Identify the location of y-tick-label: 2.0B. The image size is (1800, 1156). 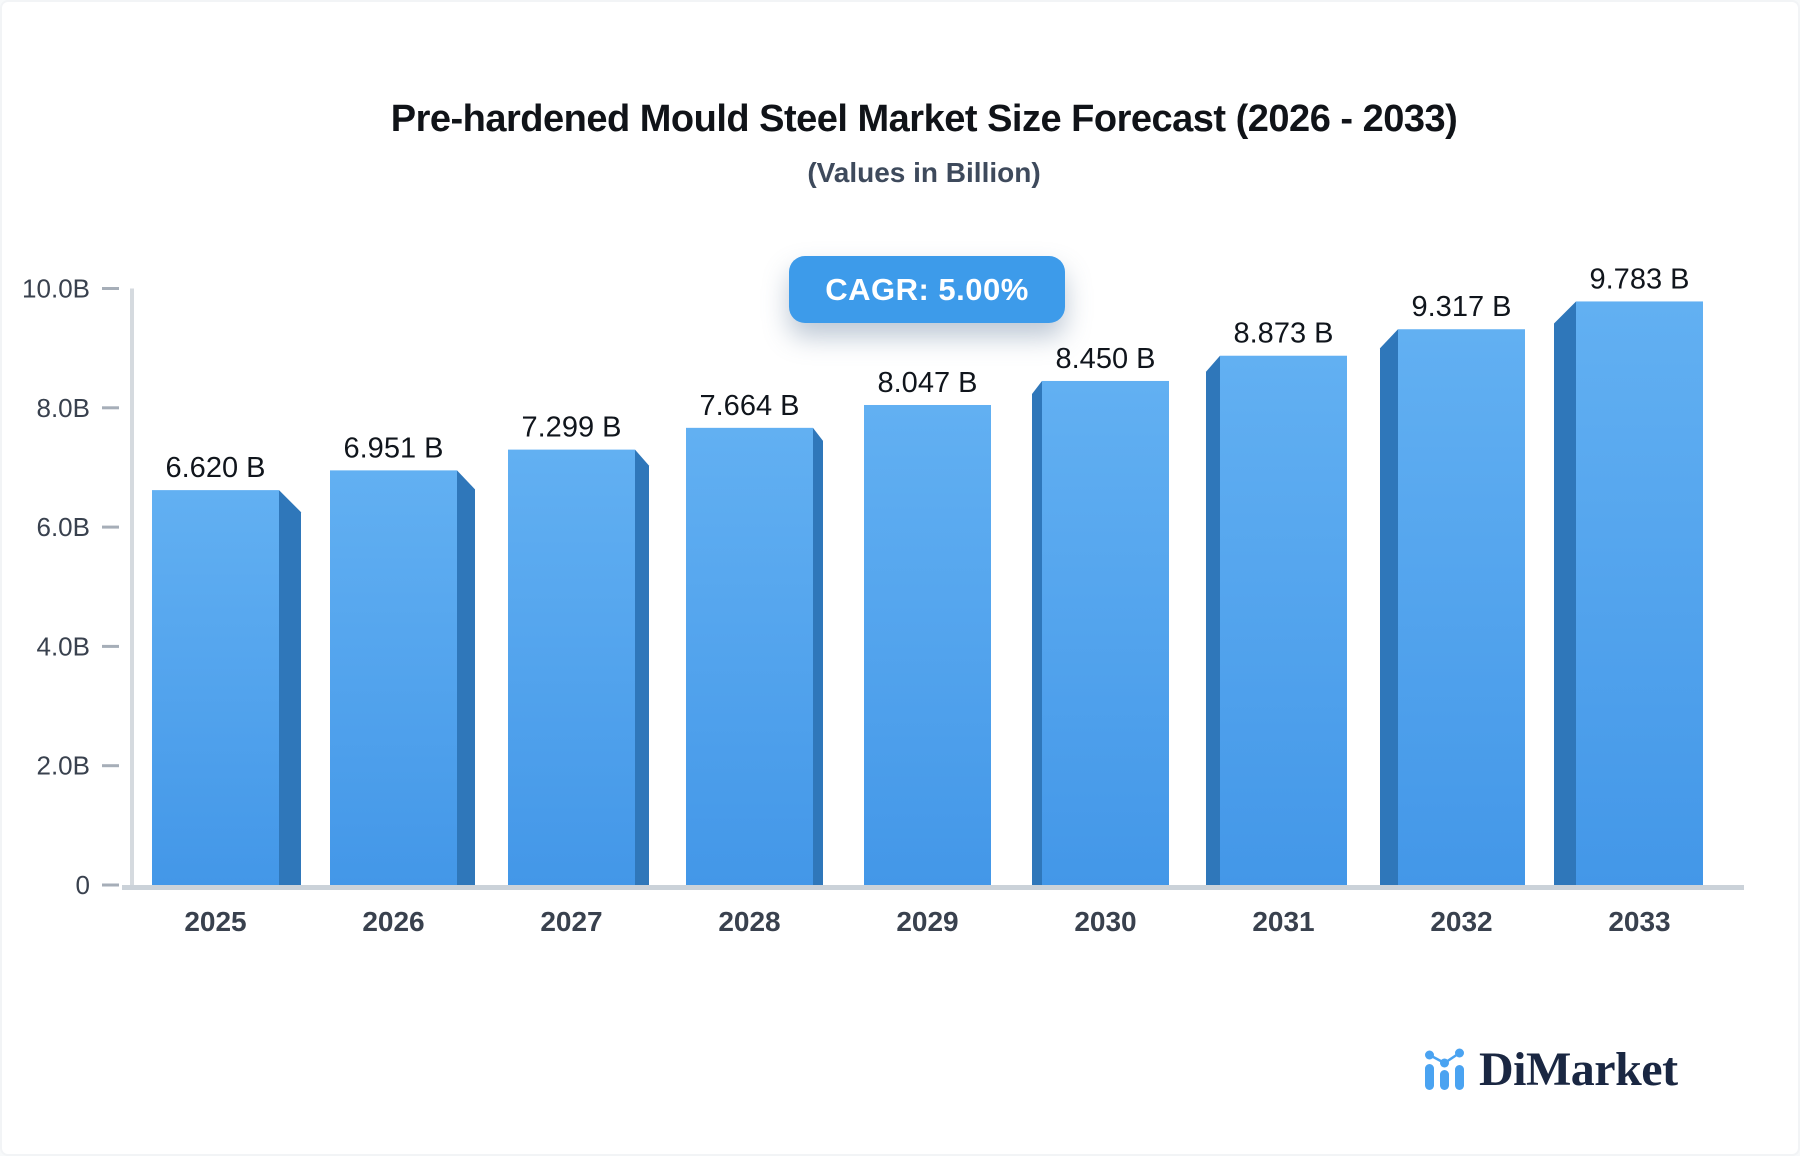
(64, 766).